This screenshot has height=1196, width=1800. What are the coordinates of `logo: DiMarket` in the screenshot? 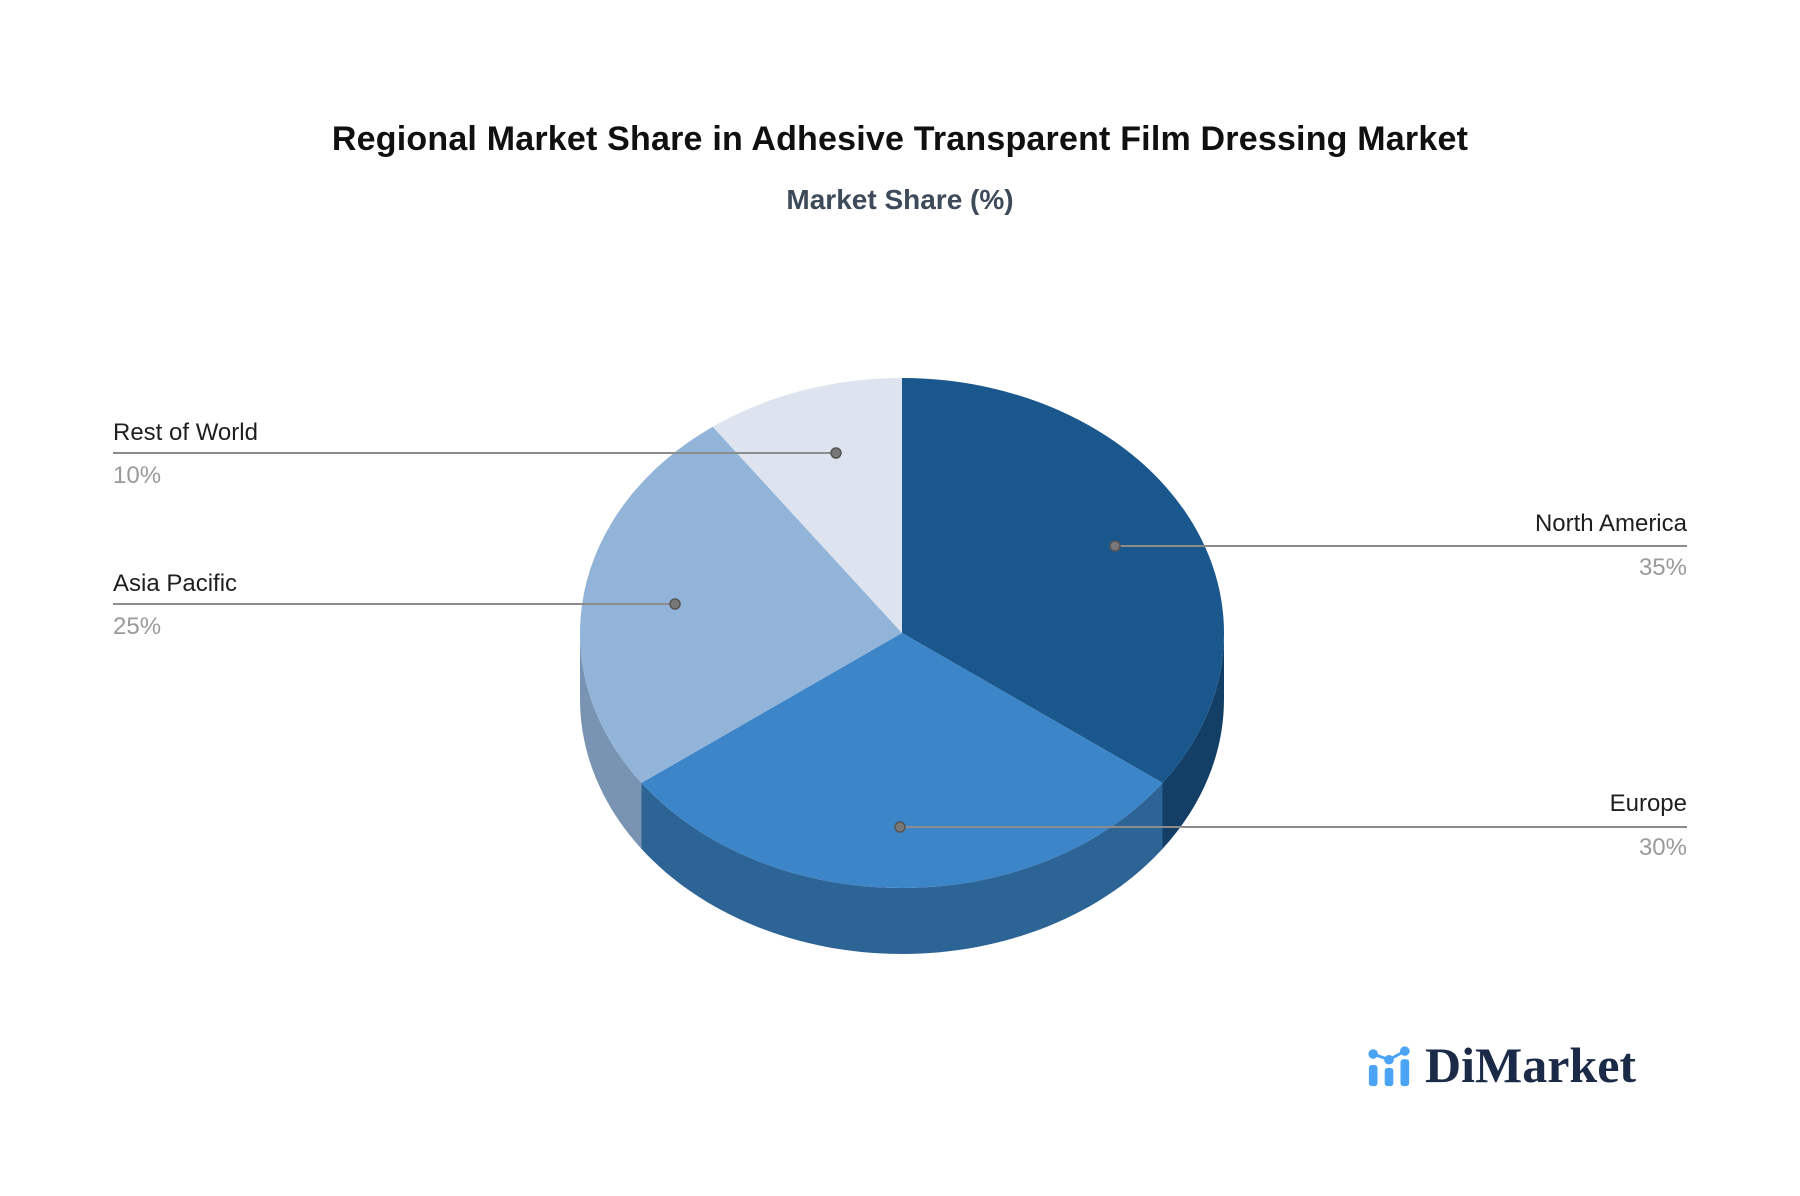 It's located at (1501, 1065).